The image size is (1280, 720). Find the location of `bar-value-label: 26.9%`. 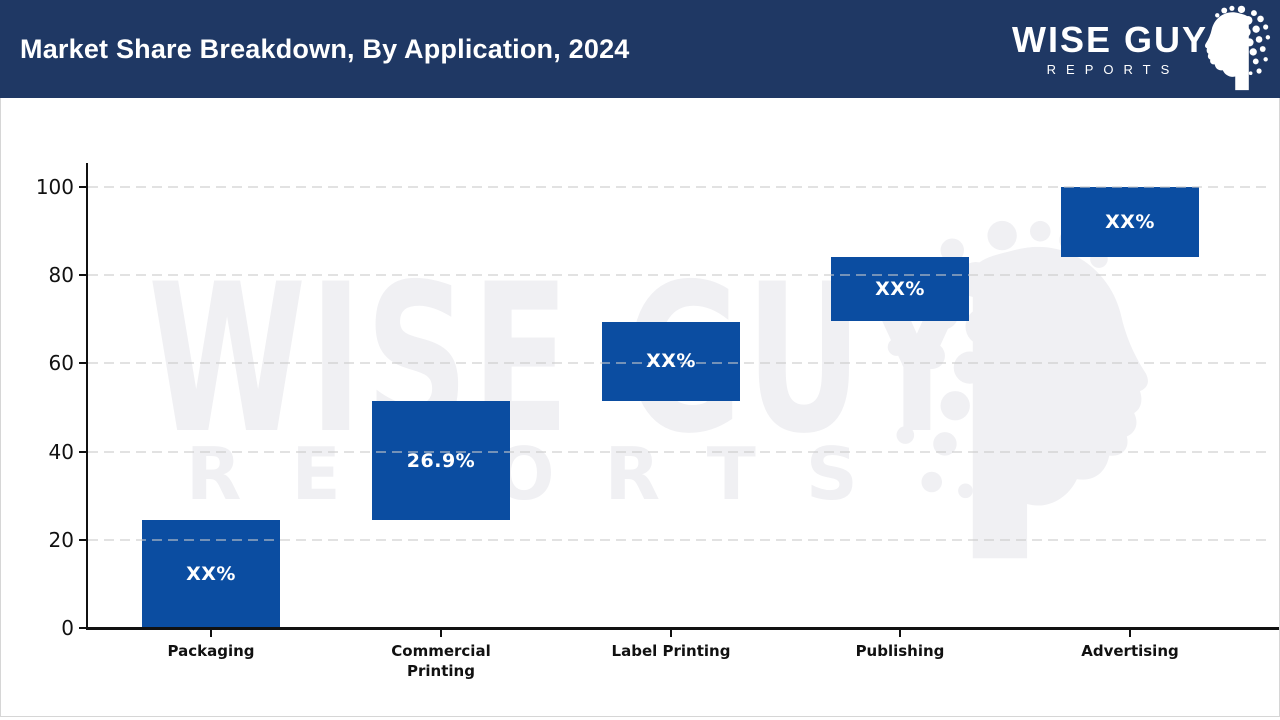

bar-value-label: 26.9% is located at coordinates (441, 460).